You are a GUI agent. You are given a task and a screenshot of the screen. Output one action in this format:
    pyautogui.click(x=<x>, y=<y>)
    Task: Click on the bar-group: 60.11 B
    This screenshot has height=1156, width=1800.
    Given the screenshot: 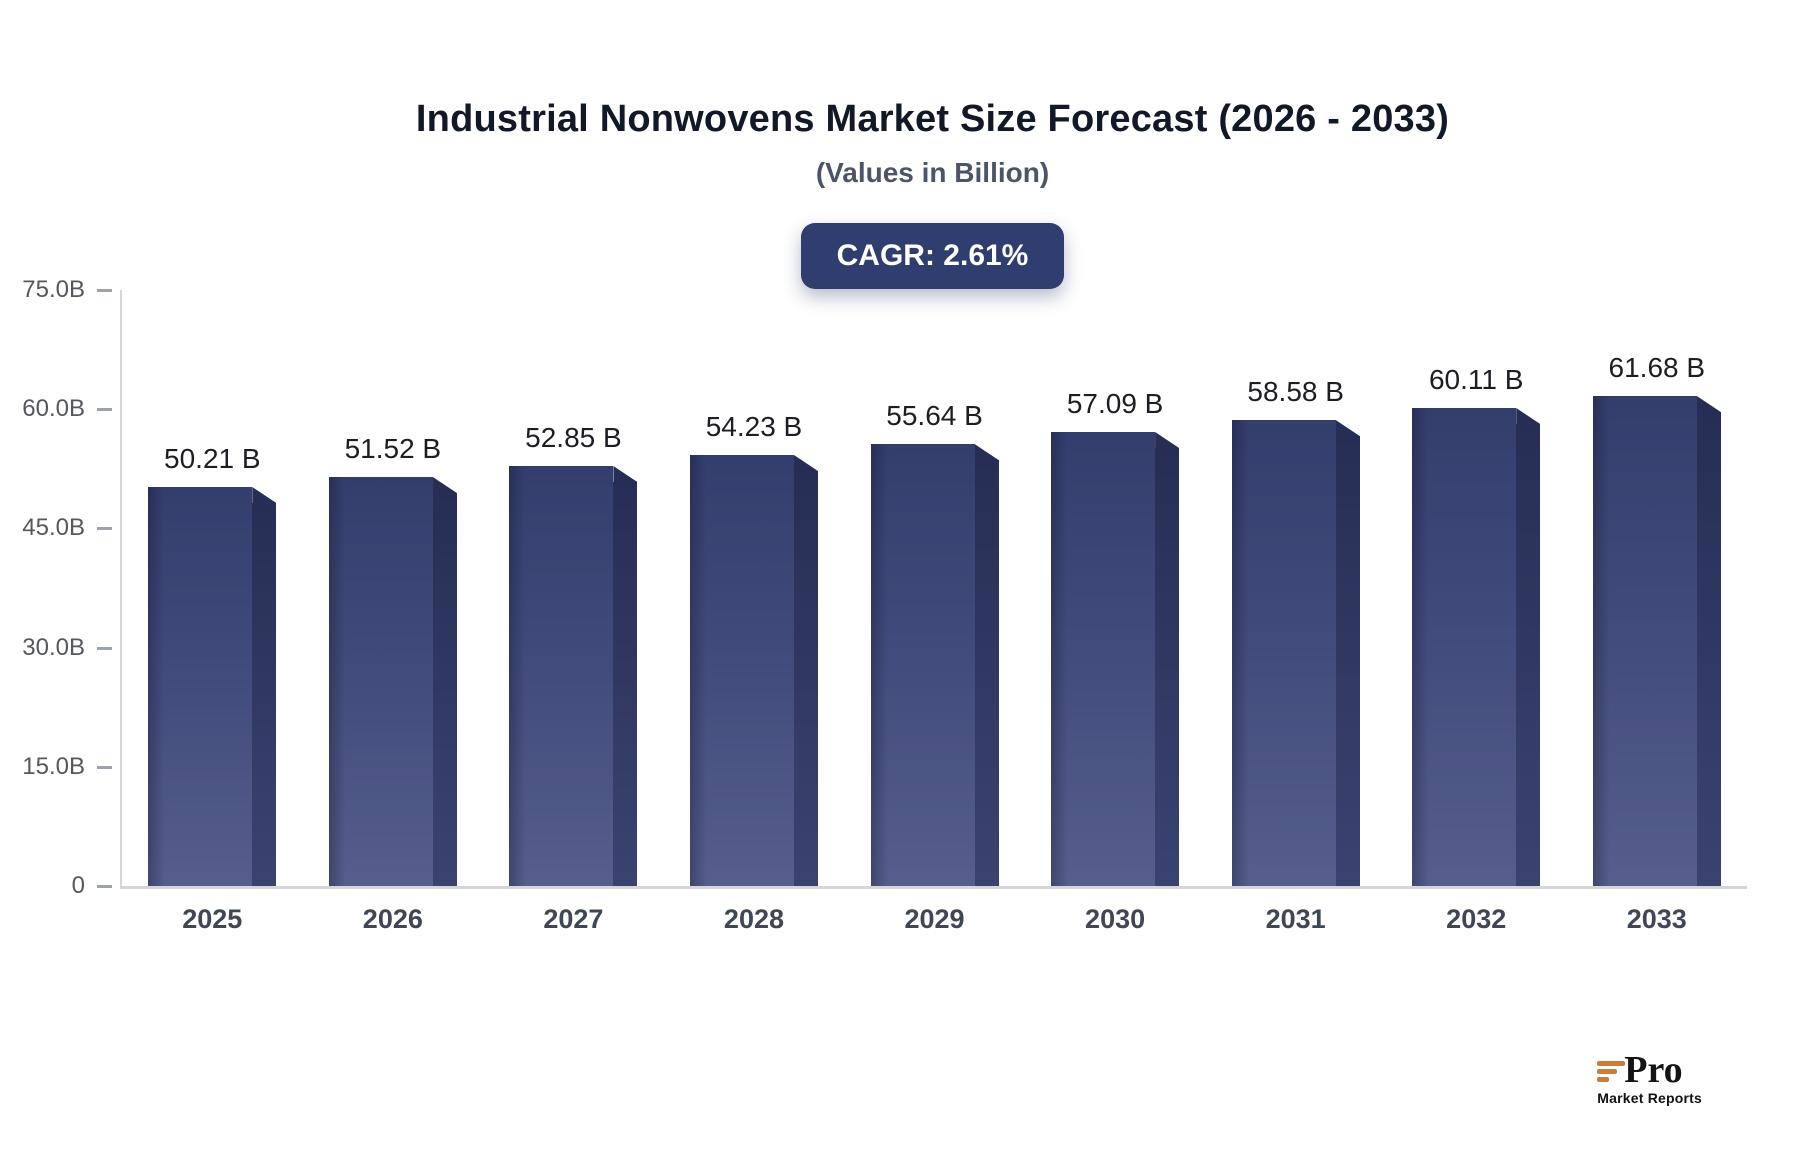 What is the action you would take?
    pyautogui.click(x=1476, y=588)
    